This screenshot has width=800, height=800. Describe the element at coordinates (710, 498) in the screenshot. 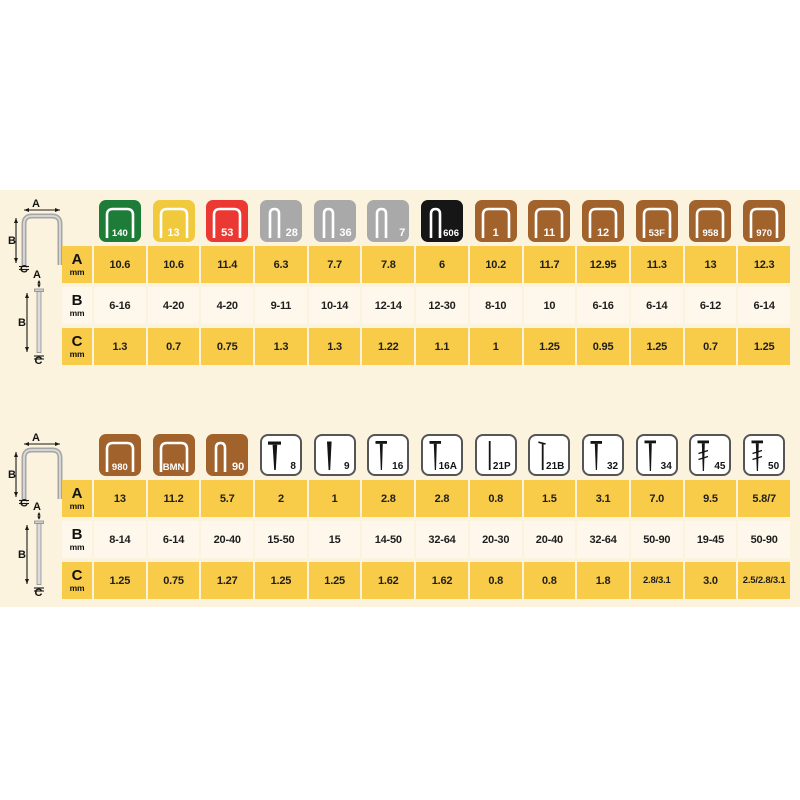

I see `value-cell: 9.5` at that location.